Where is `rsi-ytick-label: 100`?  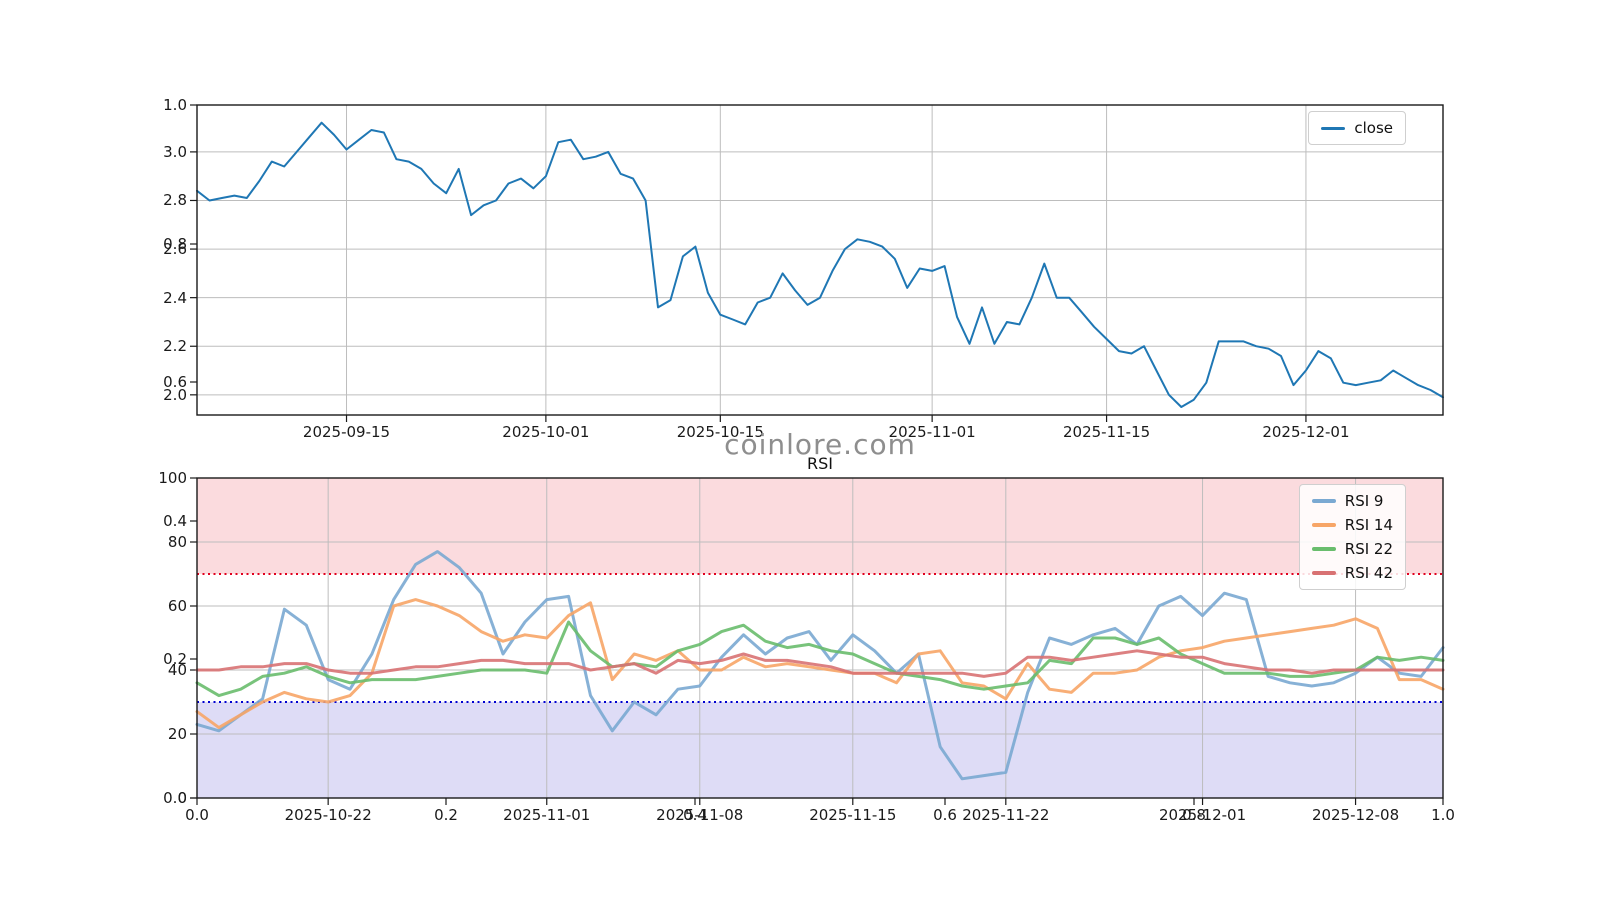 rsi-ytick-label: 100 is located at coordinates (172, 478).